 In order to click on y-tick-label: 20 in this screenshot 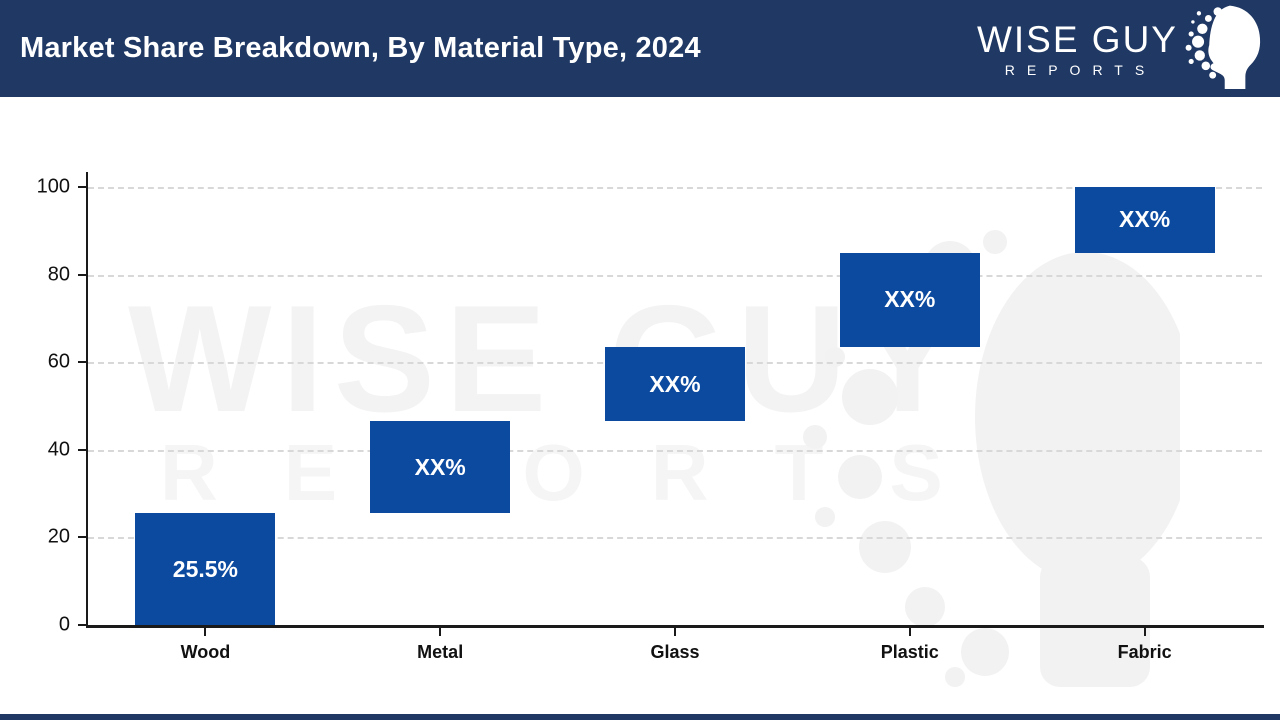, I will do `click(58, 536)`.